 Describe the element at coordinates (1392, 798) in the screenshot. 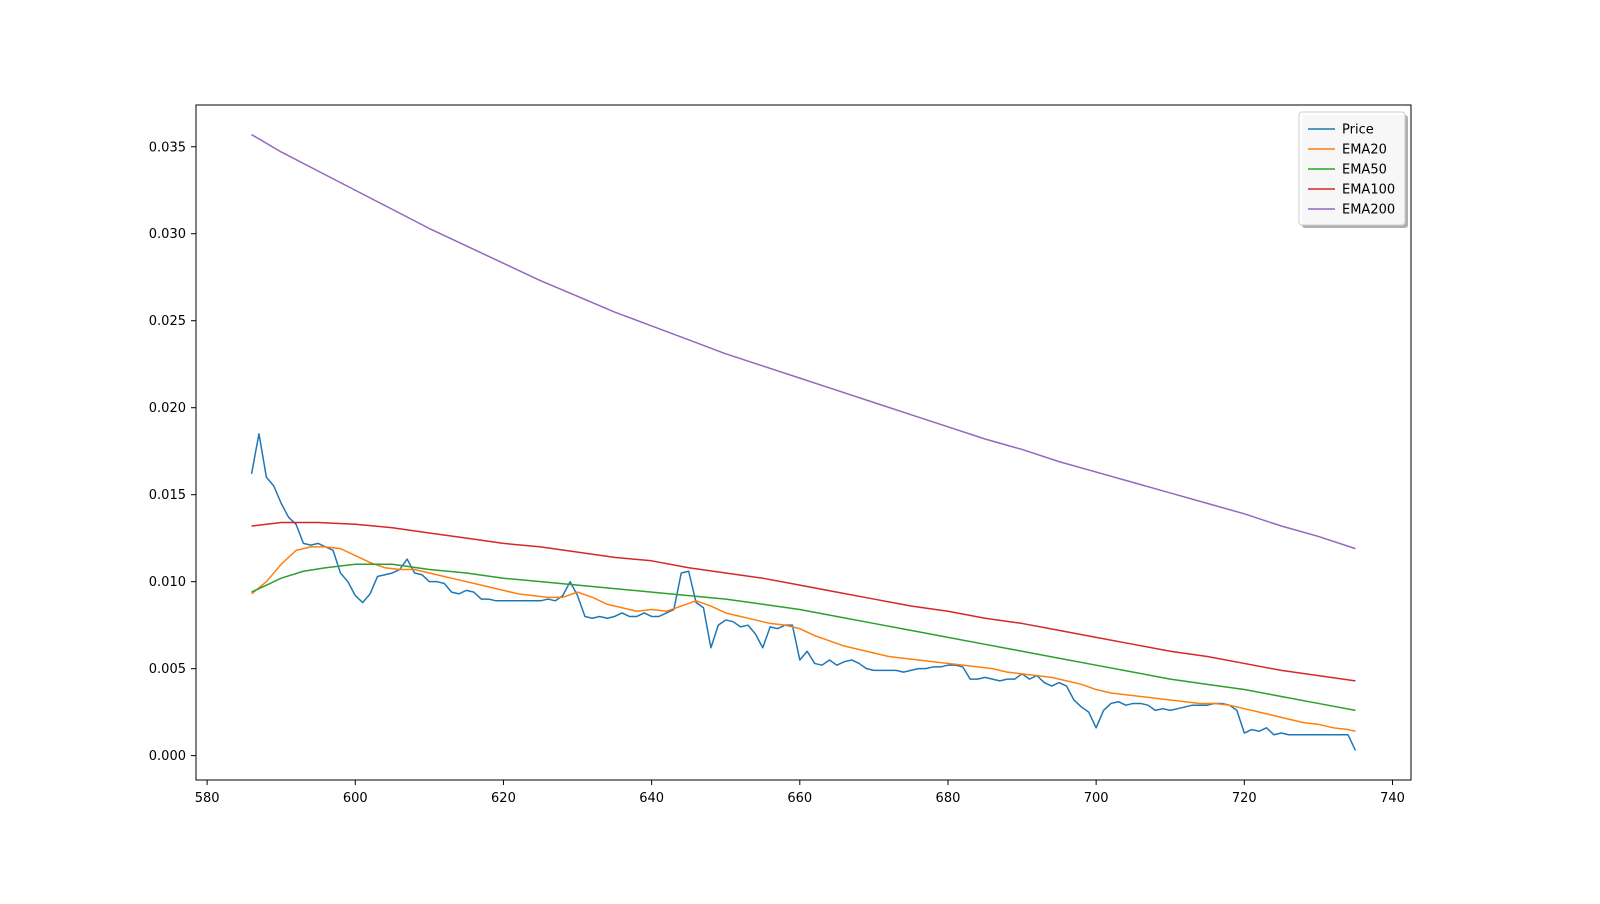

I see `x-tick-label: 740` at that location.